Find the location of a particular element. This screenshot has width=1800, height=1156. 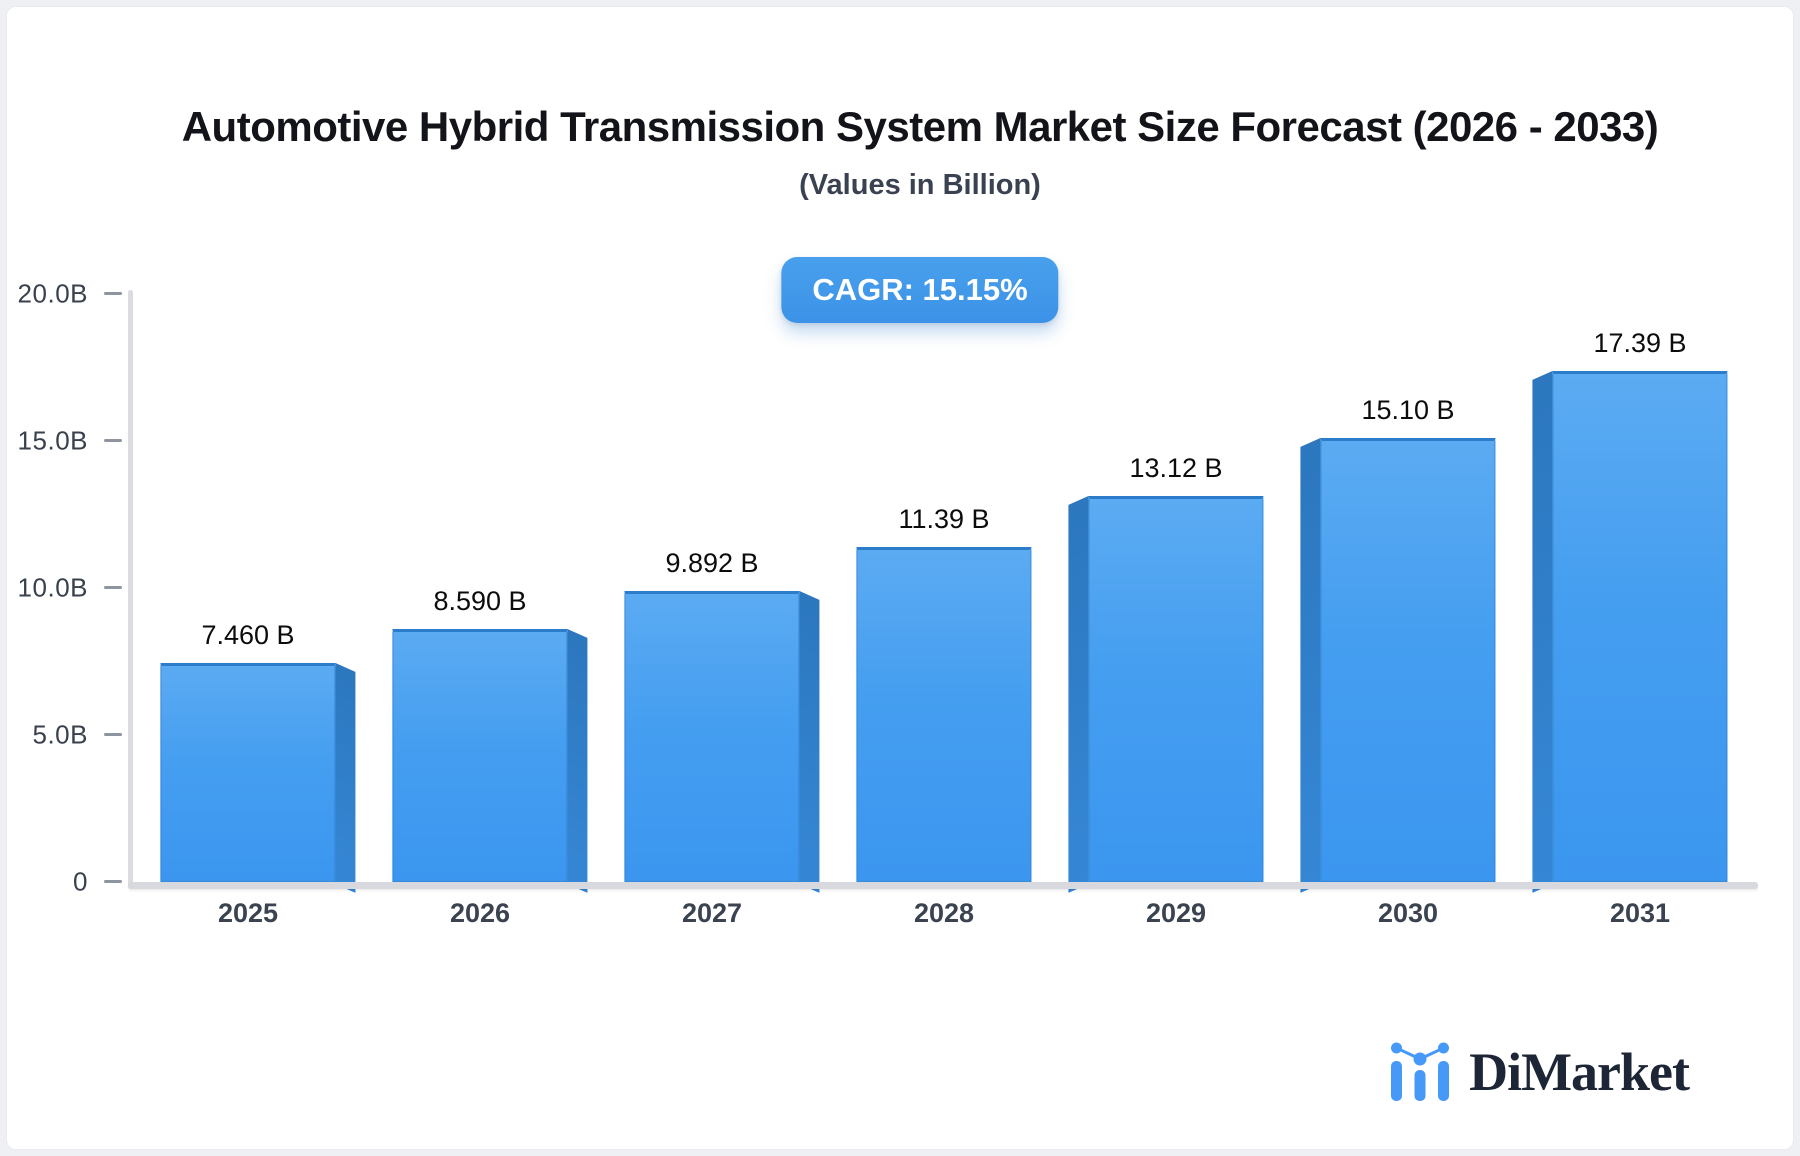

cagr-badge: CAGR: 15.15% is located at coordinates (920, 290).